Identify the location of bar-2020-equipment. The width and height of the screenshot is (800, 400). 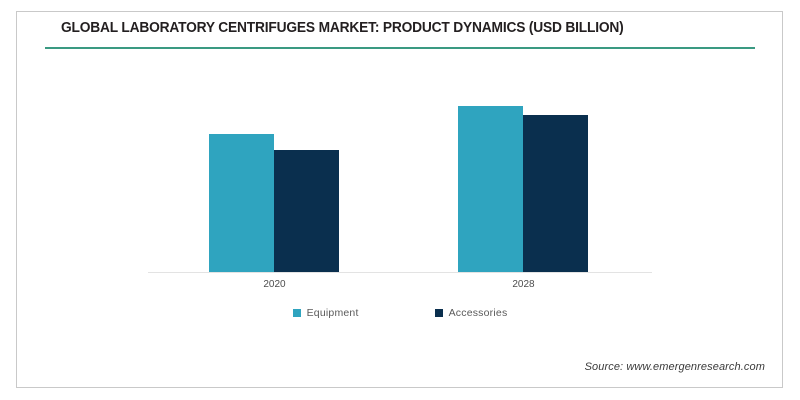
(241, 202).